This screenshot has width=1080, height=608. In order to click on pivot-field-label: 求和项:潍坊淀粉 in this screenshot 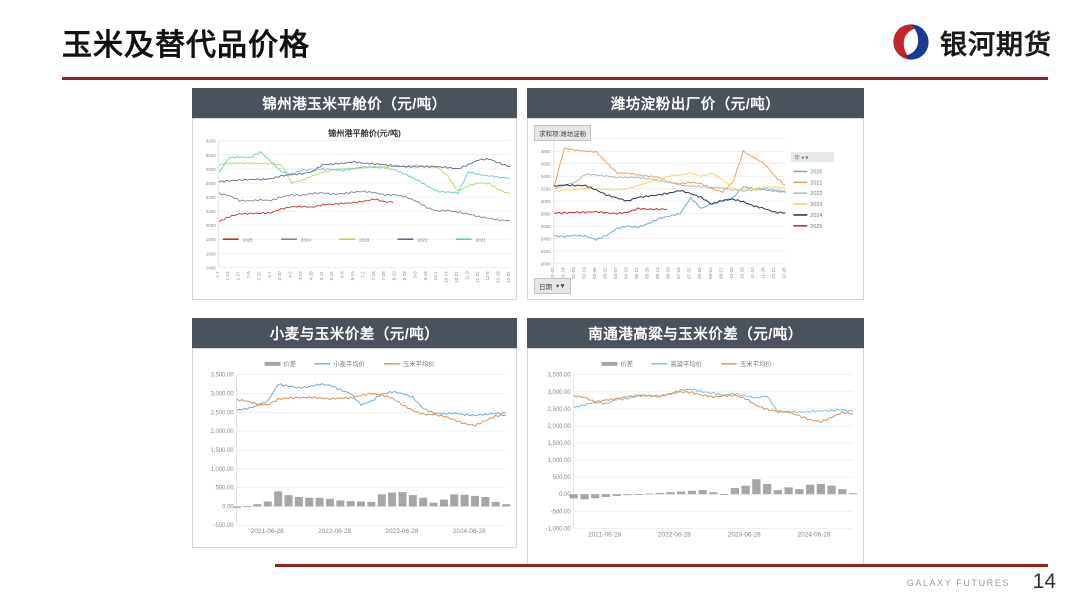, I will do `click(563, 134)`.